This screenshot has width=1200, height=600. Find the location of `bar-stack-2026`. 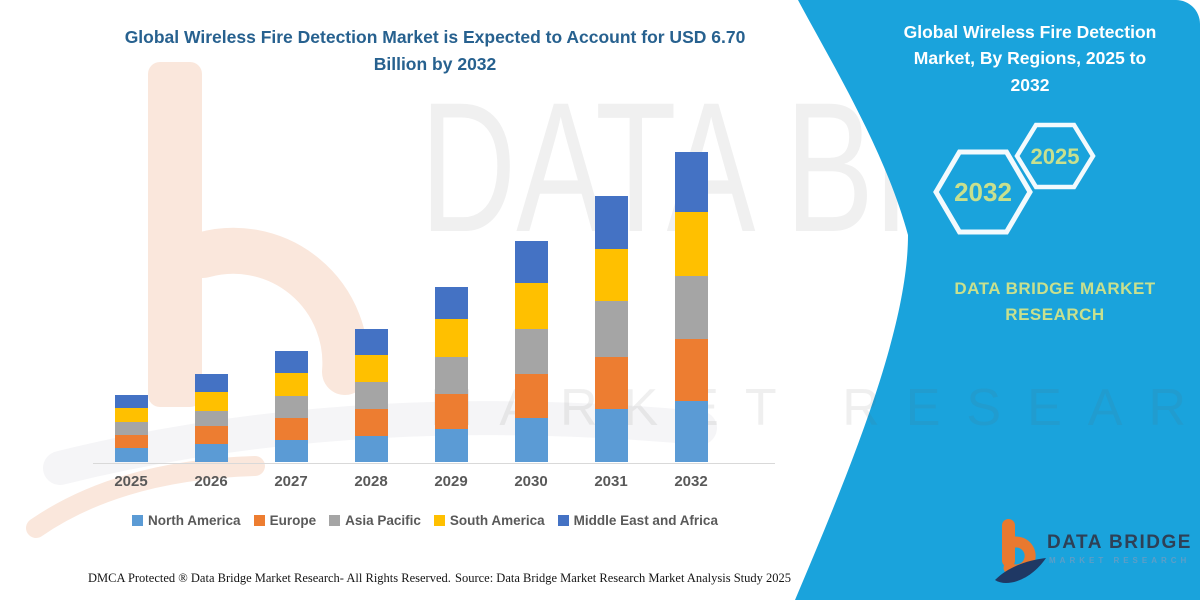

bar-stack-2026 is located at coordinates (211, 417).